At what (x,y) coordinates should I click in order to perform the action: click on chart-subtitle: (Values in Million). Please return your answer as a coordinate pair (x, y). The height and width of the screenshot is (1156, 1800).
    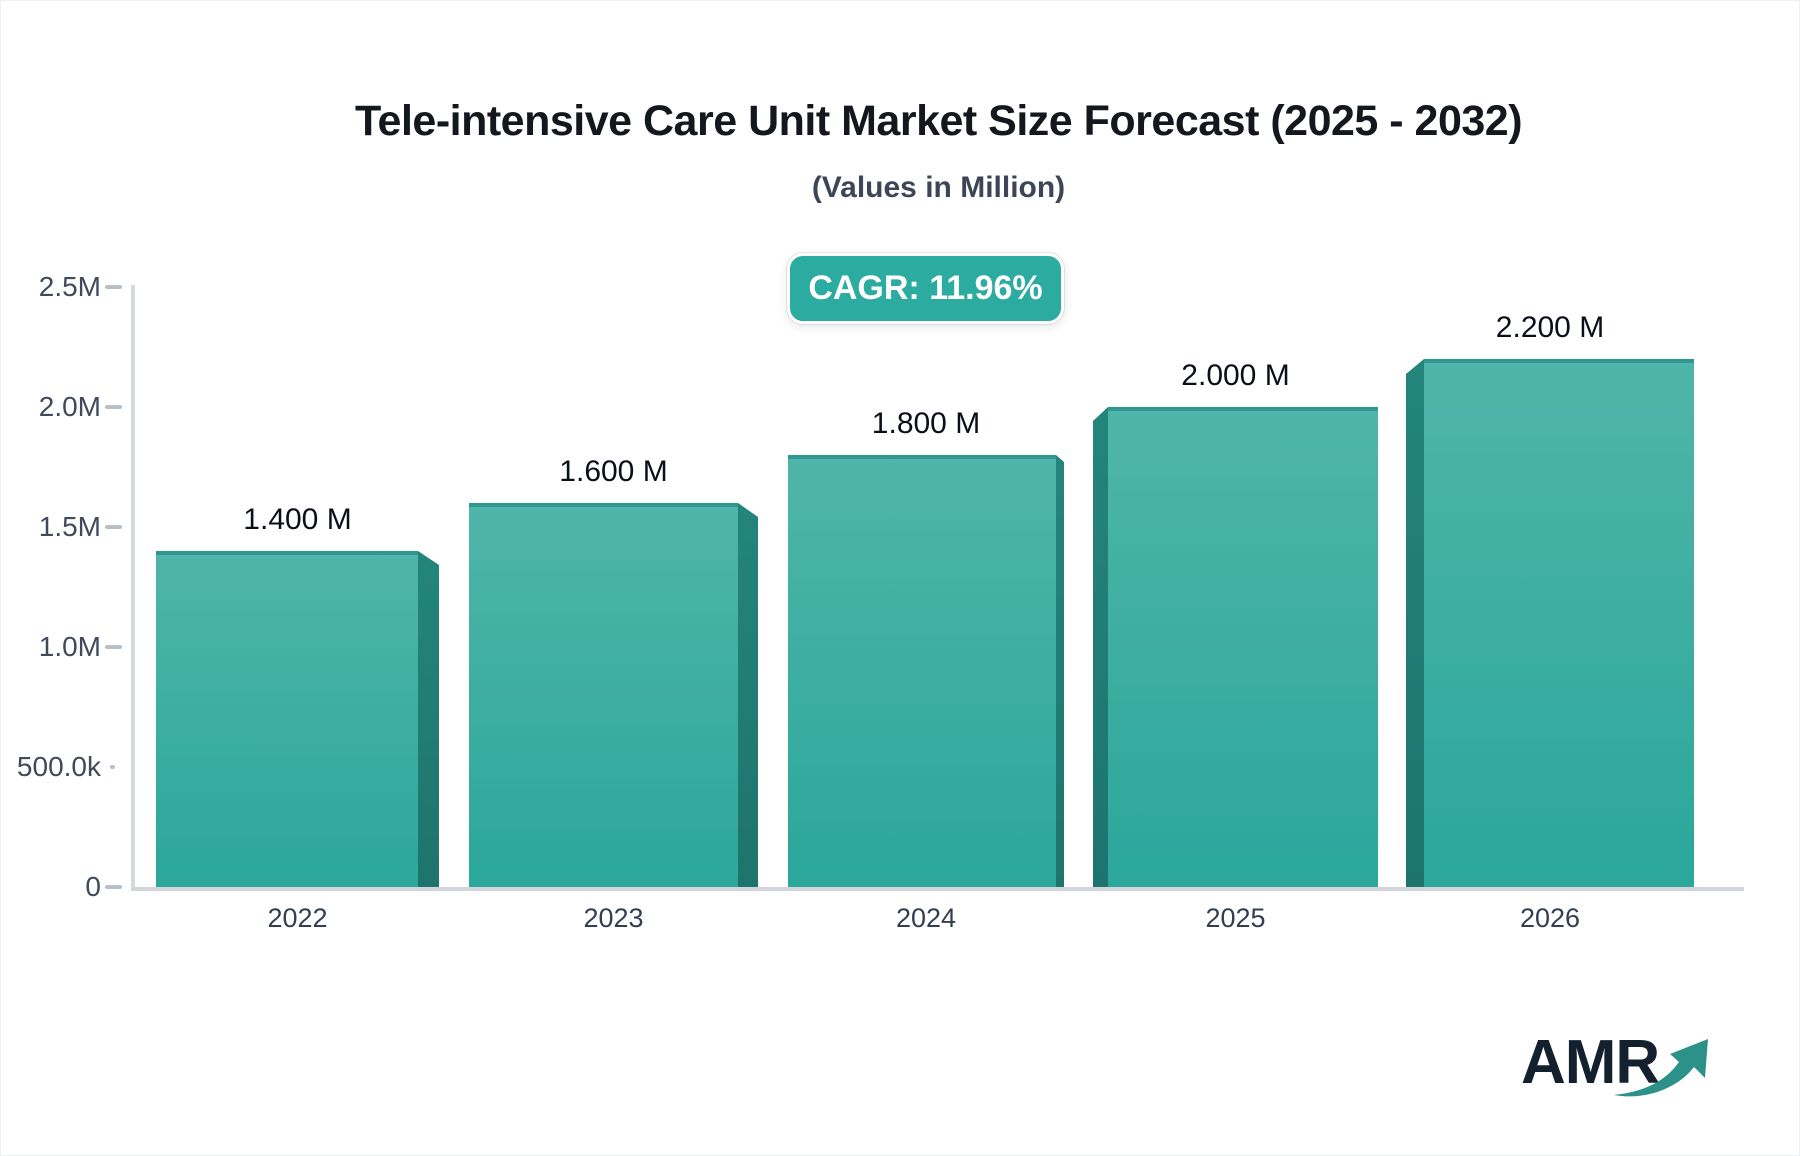
    Looking at the image, I should click on (938, 187).